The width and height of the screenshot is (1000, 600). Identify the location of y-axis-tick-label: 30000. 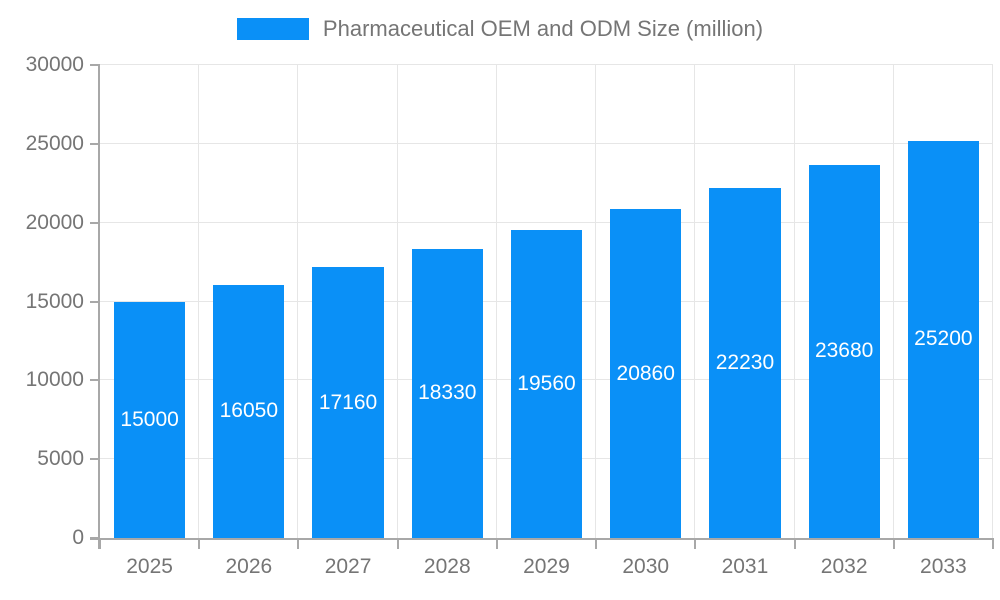
(54, 64).